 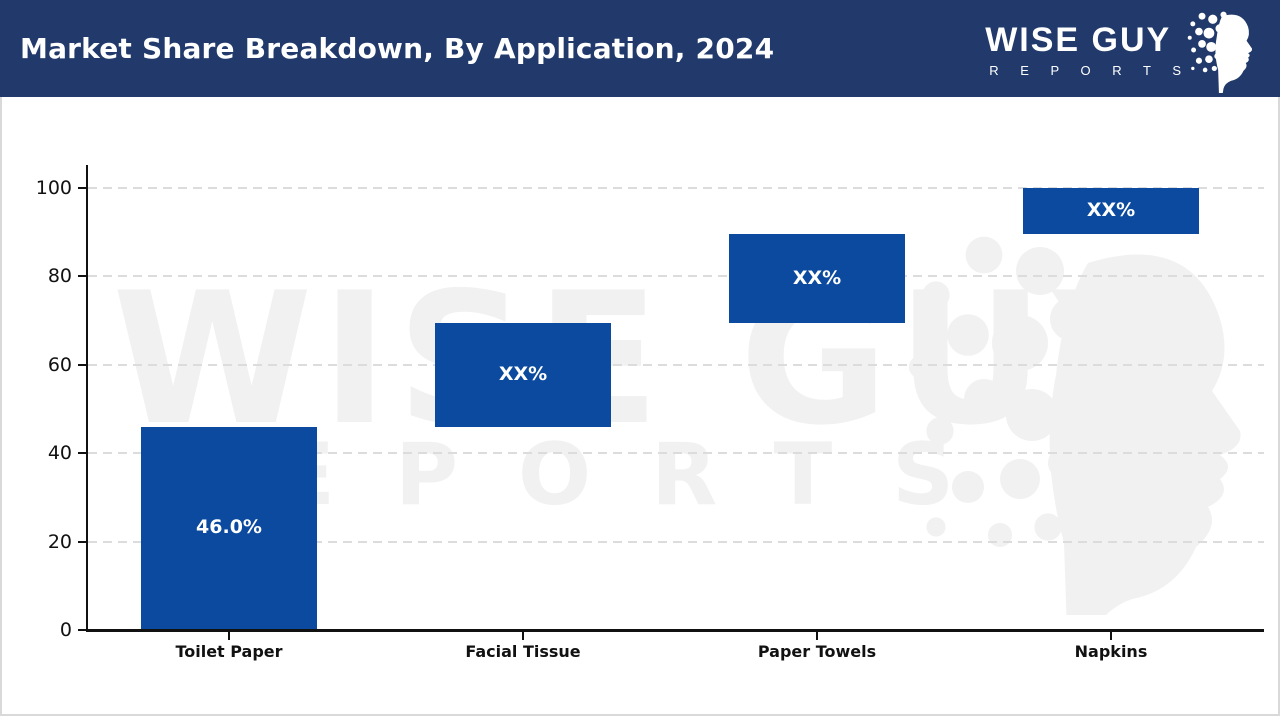 What do you see at coordinates (817, 651) in the screenshot?
I see `x-axis-label-paper-towels: Paper Towels` at bounding box center [817, 651].